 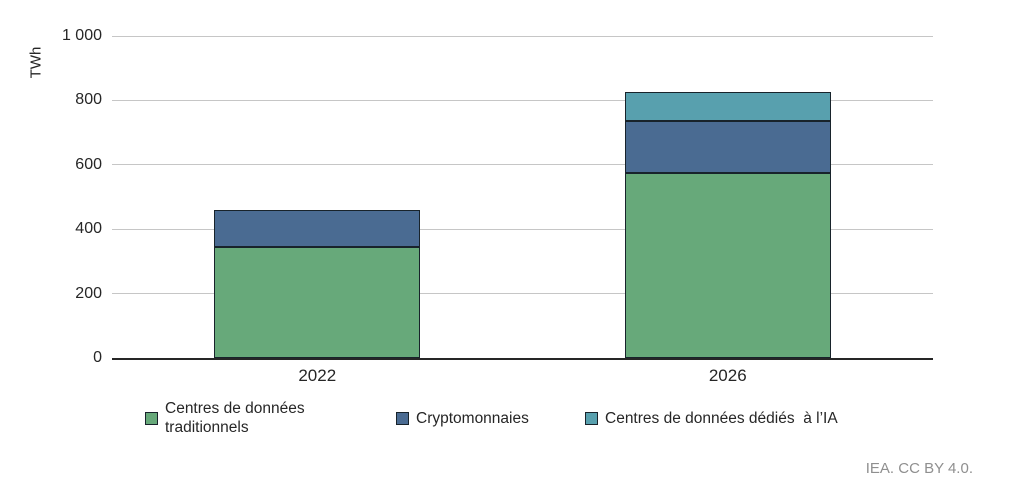 I want to click on legend-item-cryptocurrencies: Cryptomonnaies, so click(x=462, y=418).